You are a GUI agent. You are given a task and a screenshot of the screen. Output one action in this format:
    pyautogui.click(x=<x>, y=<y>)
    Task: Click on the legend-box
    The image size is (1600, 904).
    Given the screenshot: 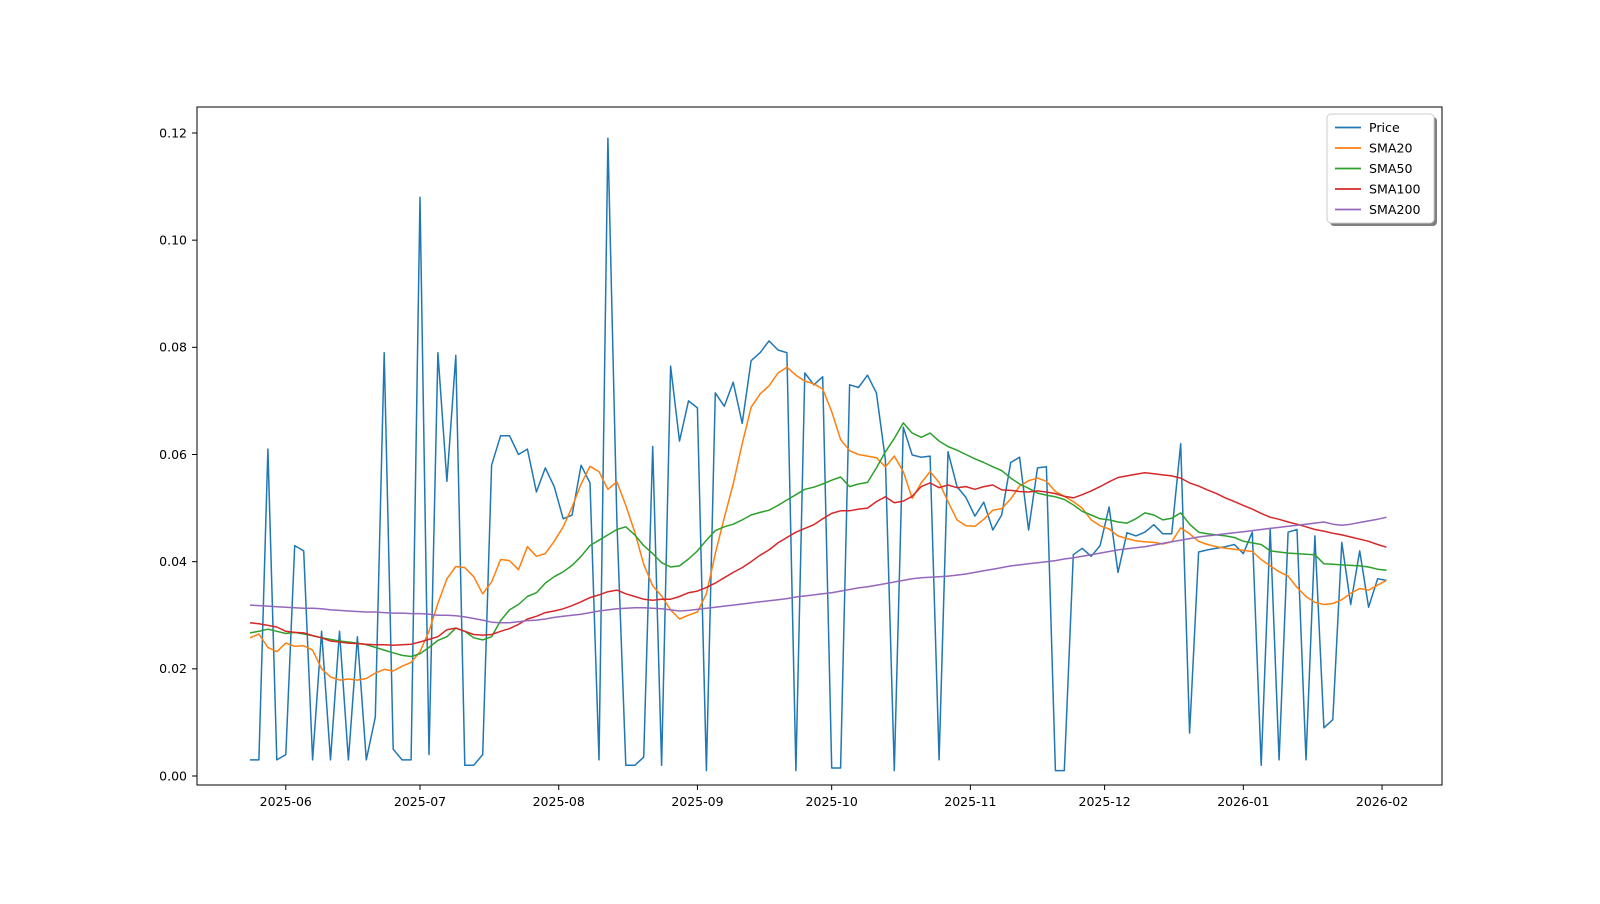 What is the action you would take?
    pyautogui.click(x=1380, y=168)
    